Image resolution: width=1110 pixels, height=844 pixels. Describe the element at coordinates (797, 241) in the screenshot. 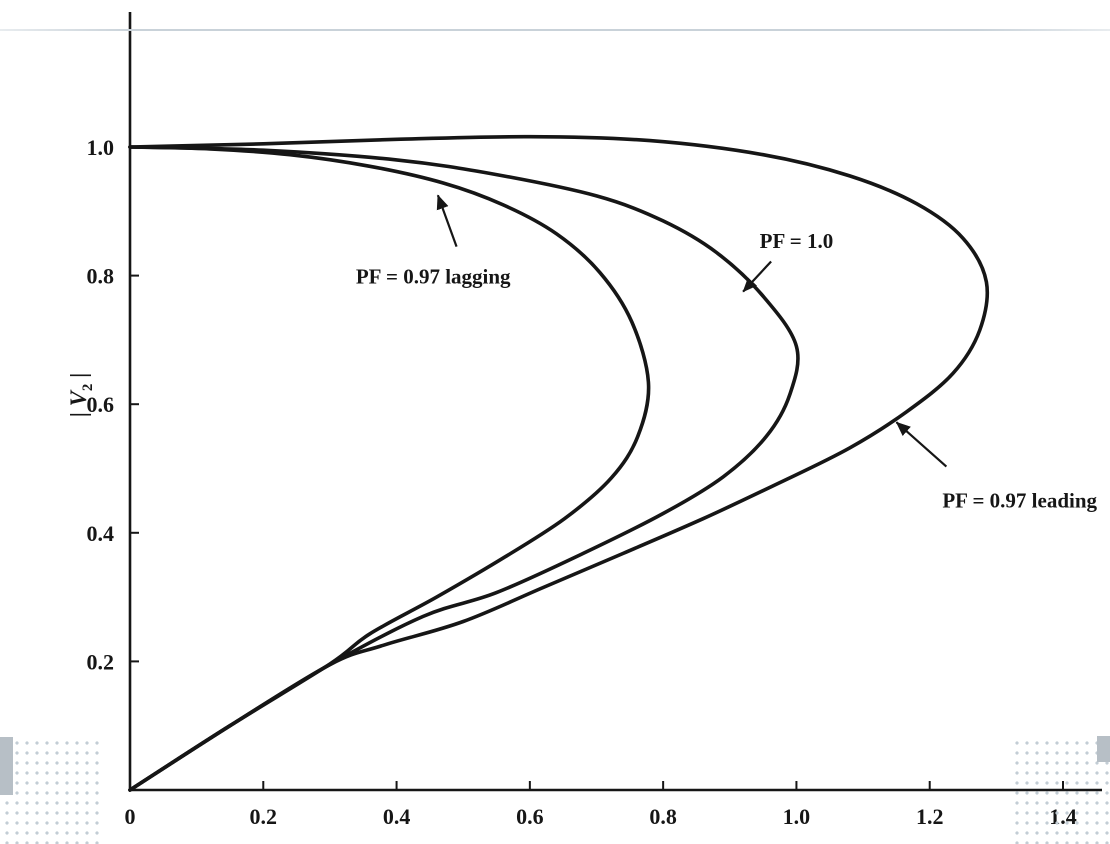

I see `annotation-label: PF = 1.0` at that location.